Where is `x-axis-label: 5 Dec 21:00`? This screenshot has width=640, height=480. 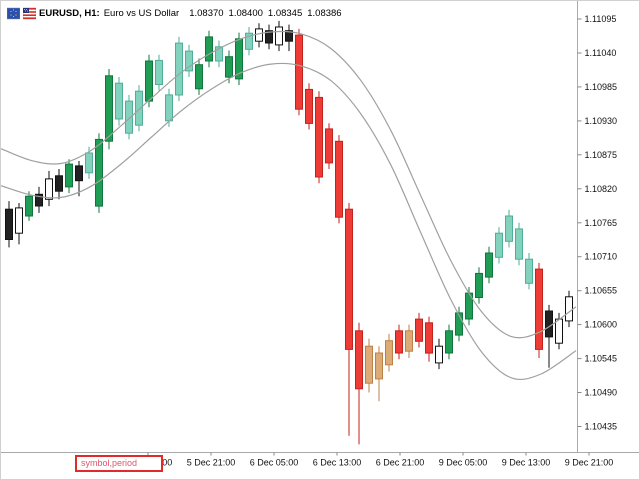 x-axis-label: 5 Dec 21:00 is located at coordinates (211, 463).